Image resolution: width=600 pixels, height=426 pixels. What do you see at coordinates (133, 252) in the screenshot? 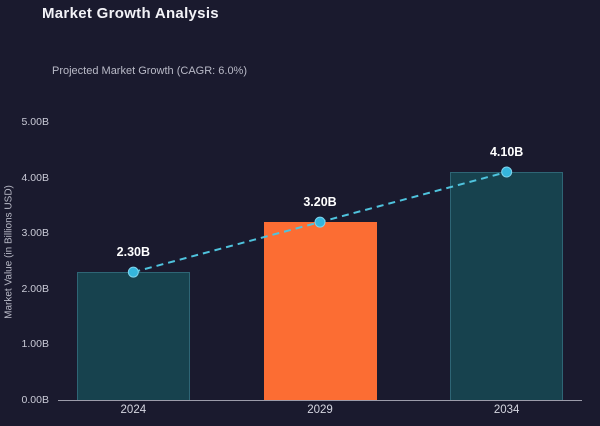
I see `value-label-2024: 2.30B` at bounding box center [133, 252].